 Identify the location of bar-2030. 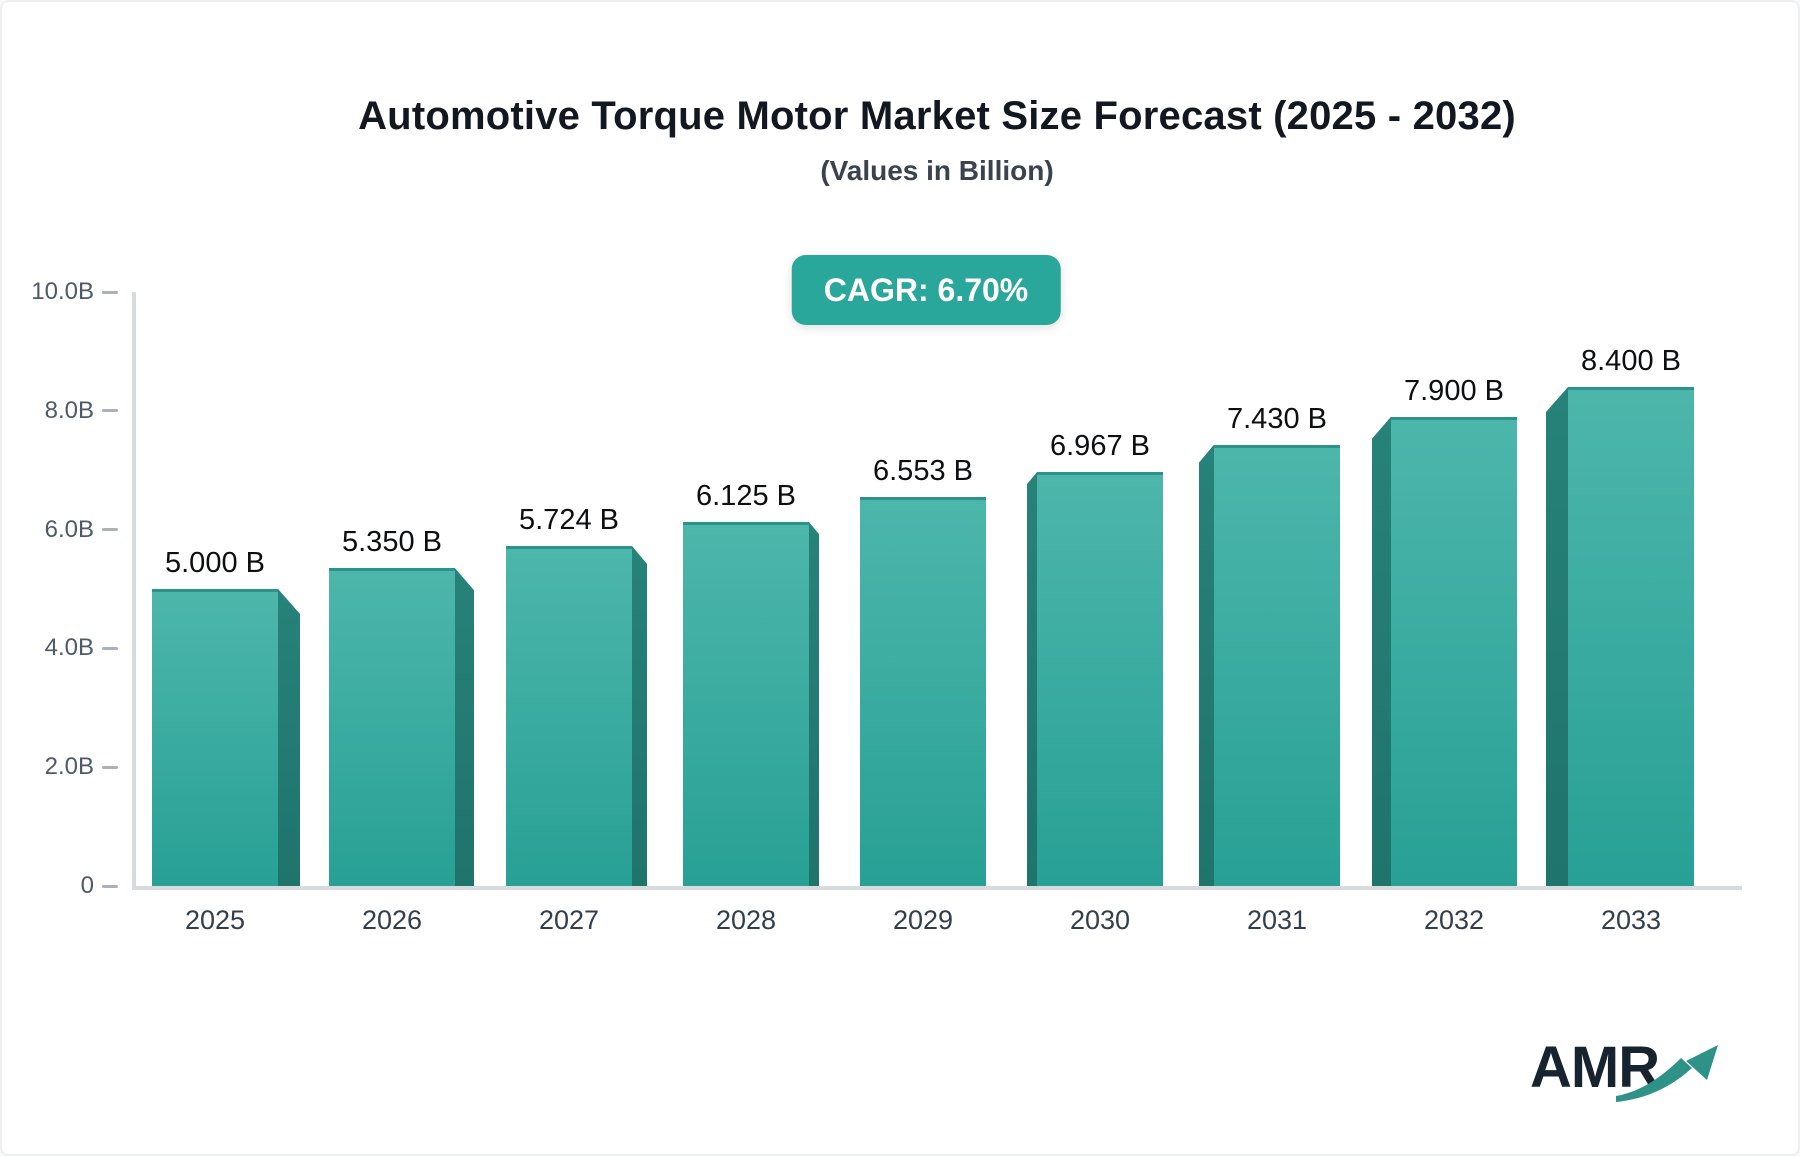
(1095, 679).